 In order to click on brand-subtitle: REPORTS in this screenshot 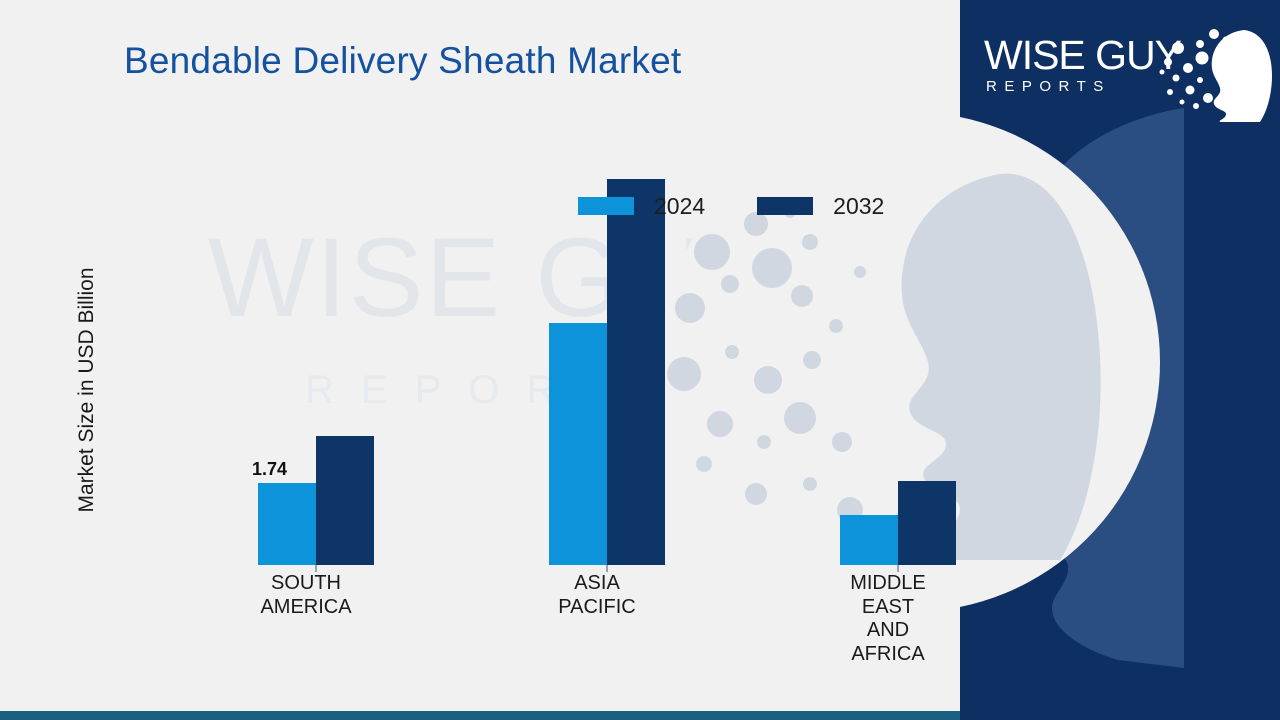, I will do `click(1048, 86)`.